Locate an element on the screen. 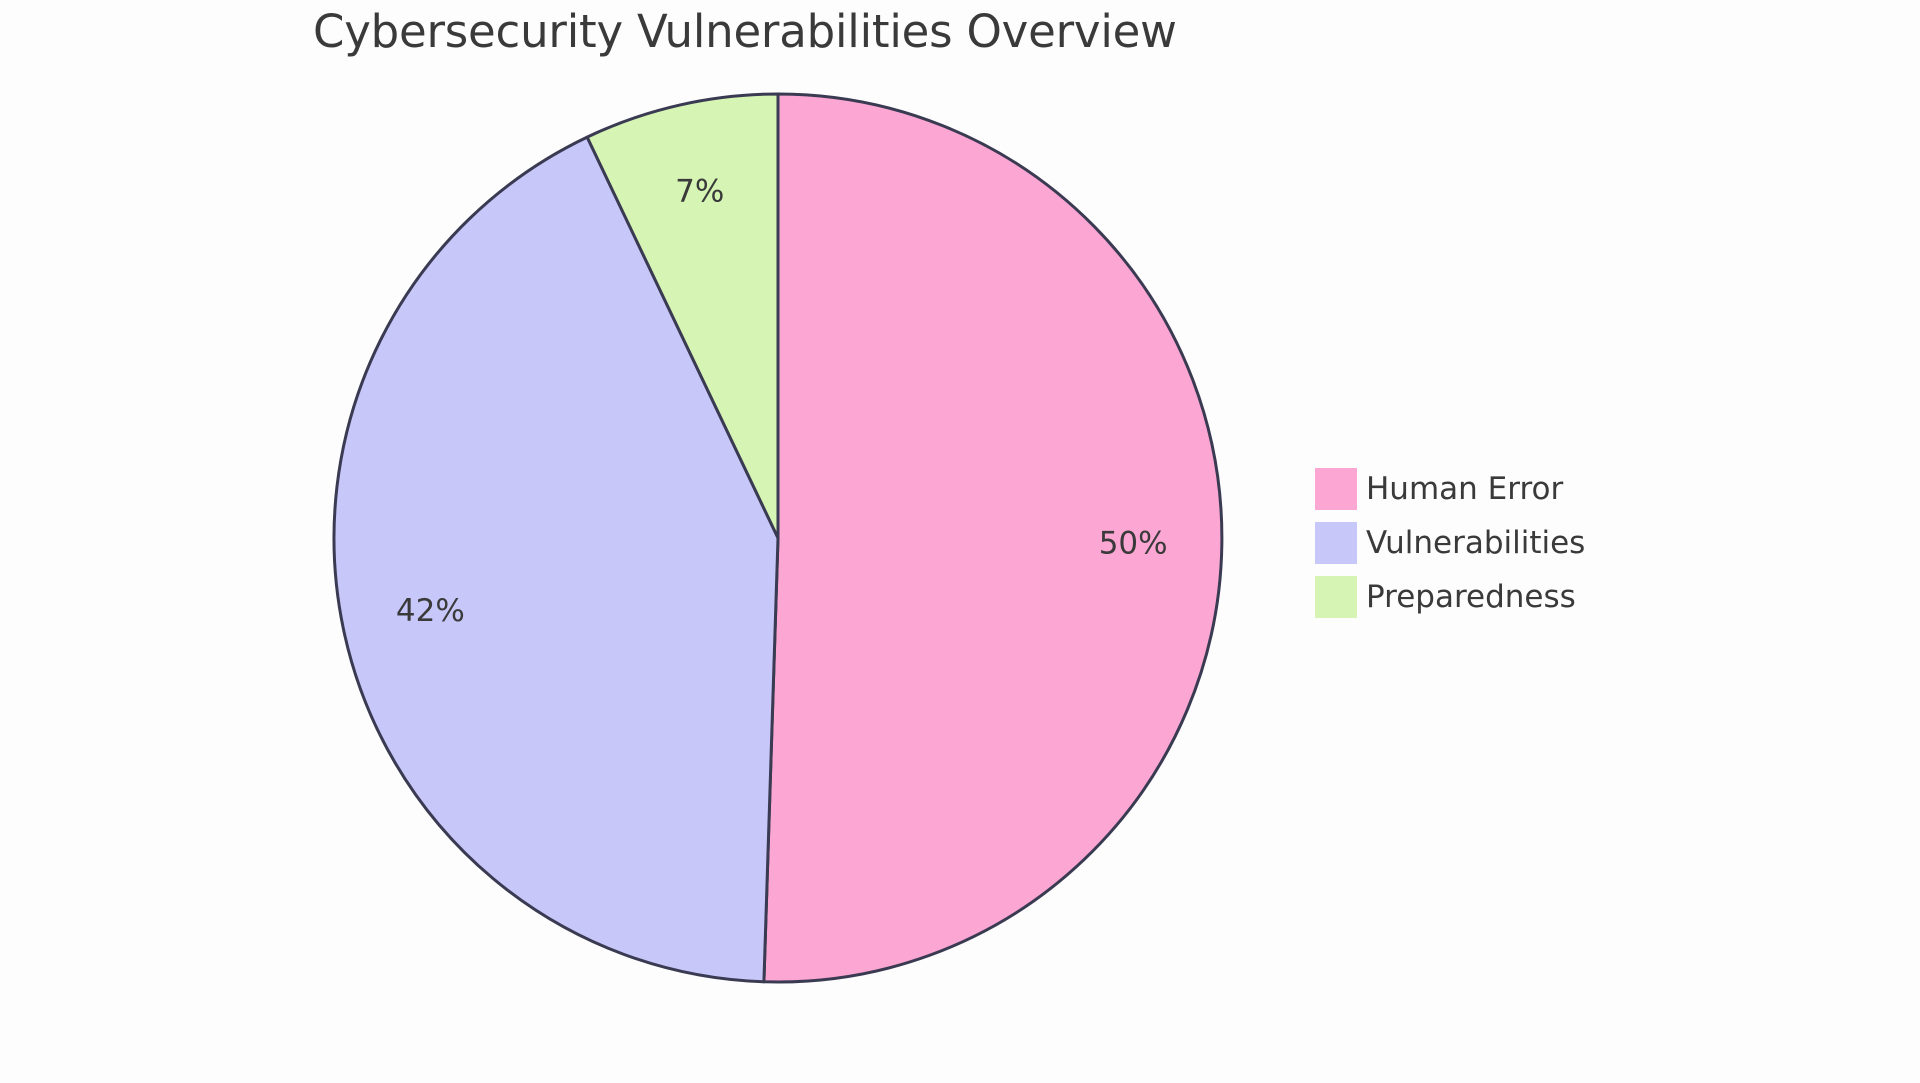  legend-item: Preparedness is located at coordinates (1450, 597).